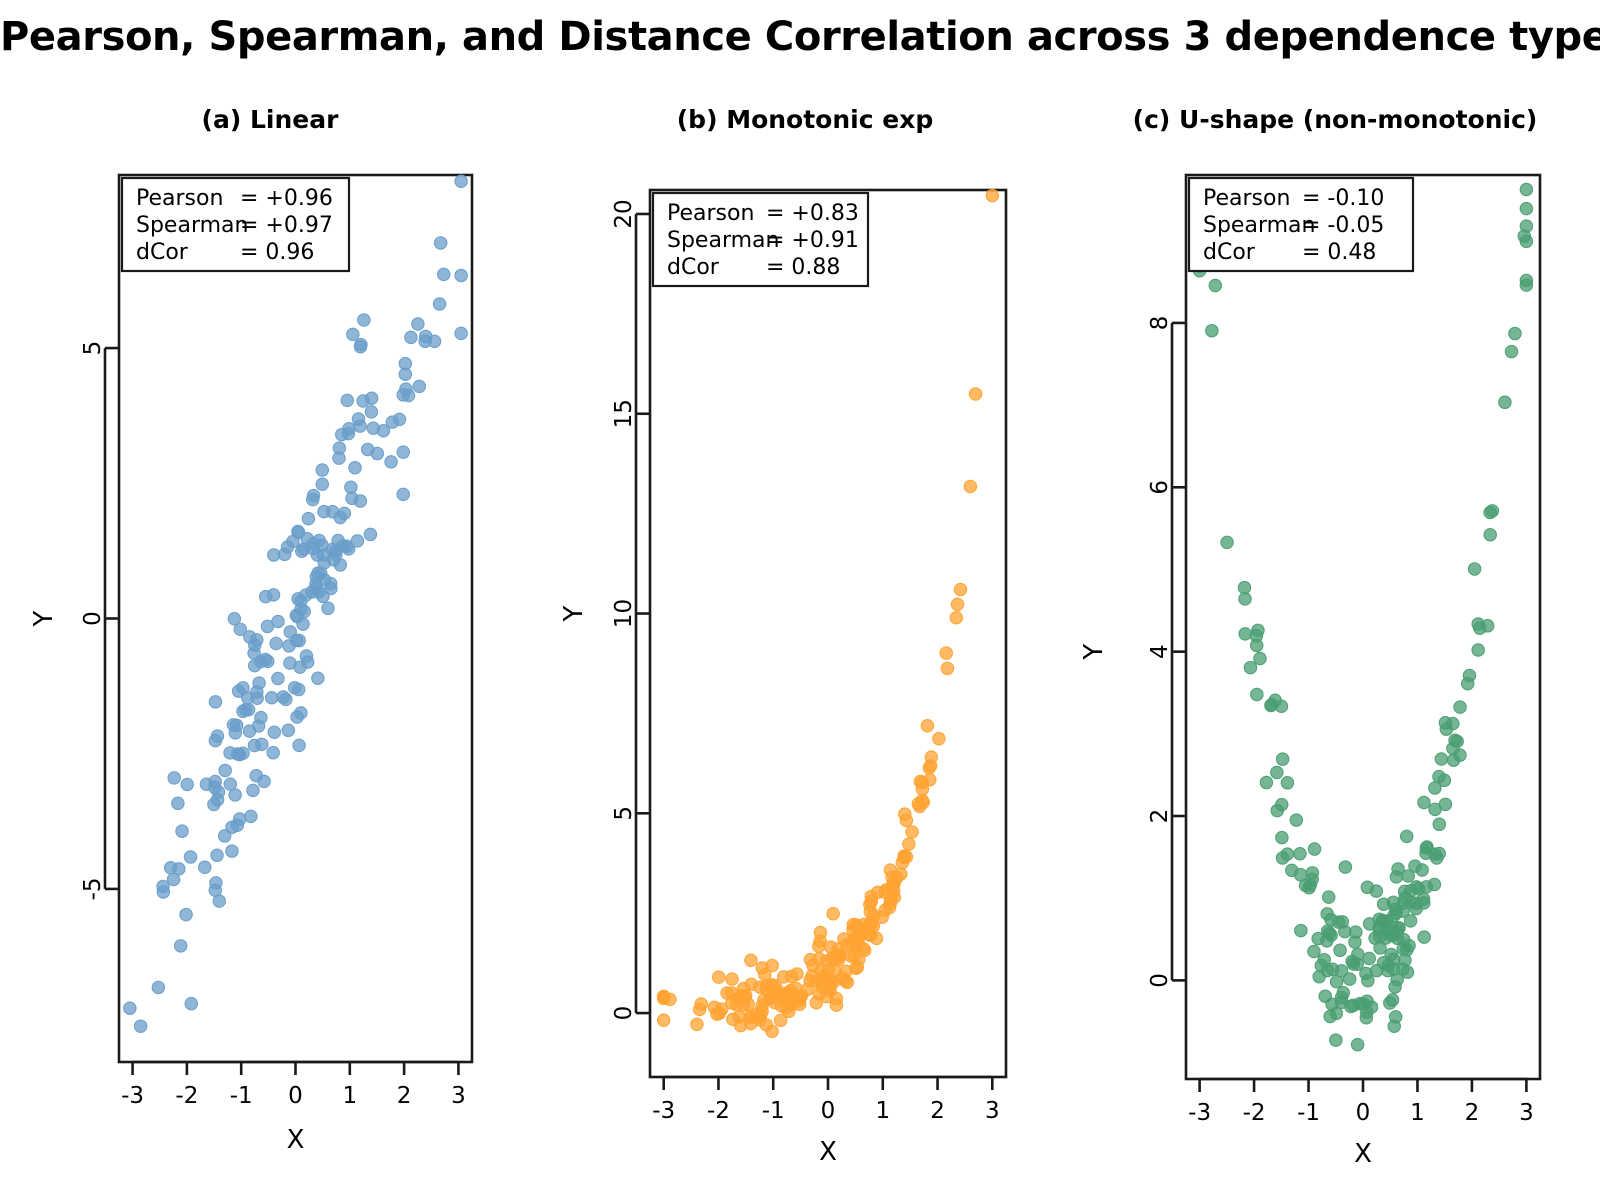 The image size is (1600, 1200). Describe the element at coordinates (1472, 1113) in the screenshot. I see `x-tick-label: 2` at that location.